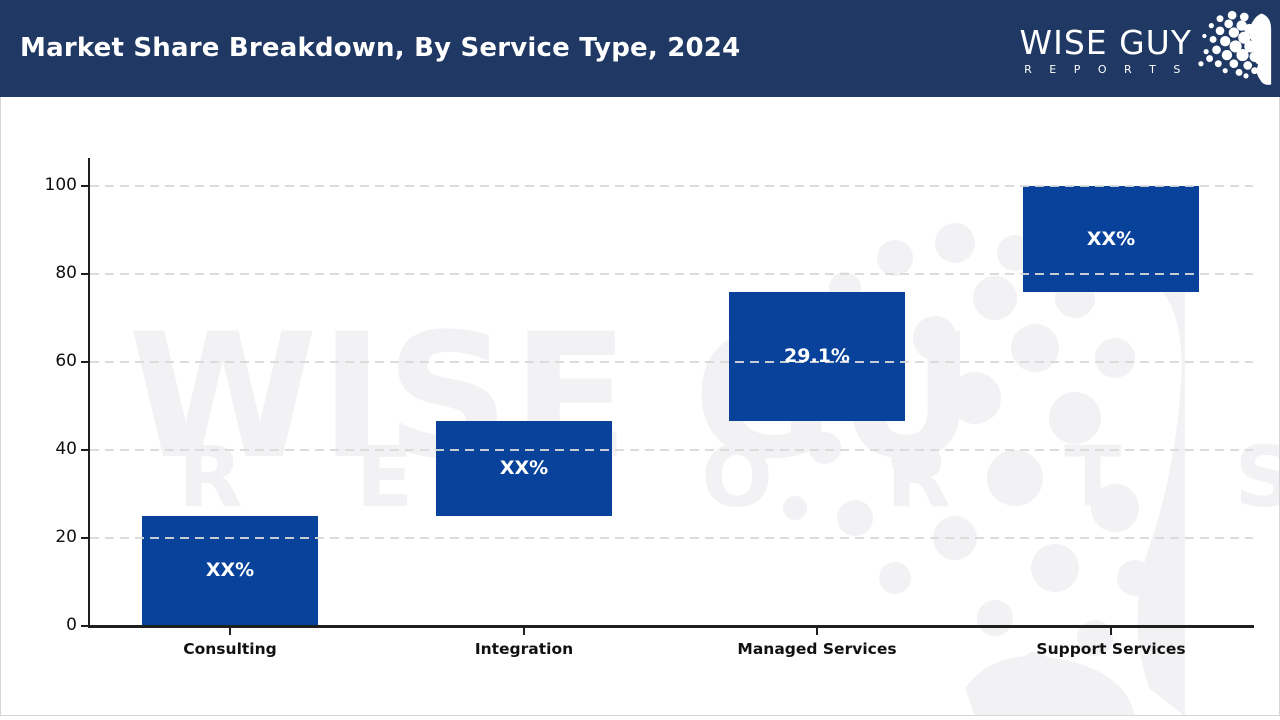  I want to click on category-label-integration: Integration, so click(524, 649).